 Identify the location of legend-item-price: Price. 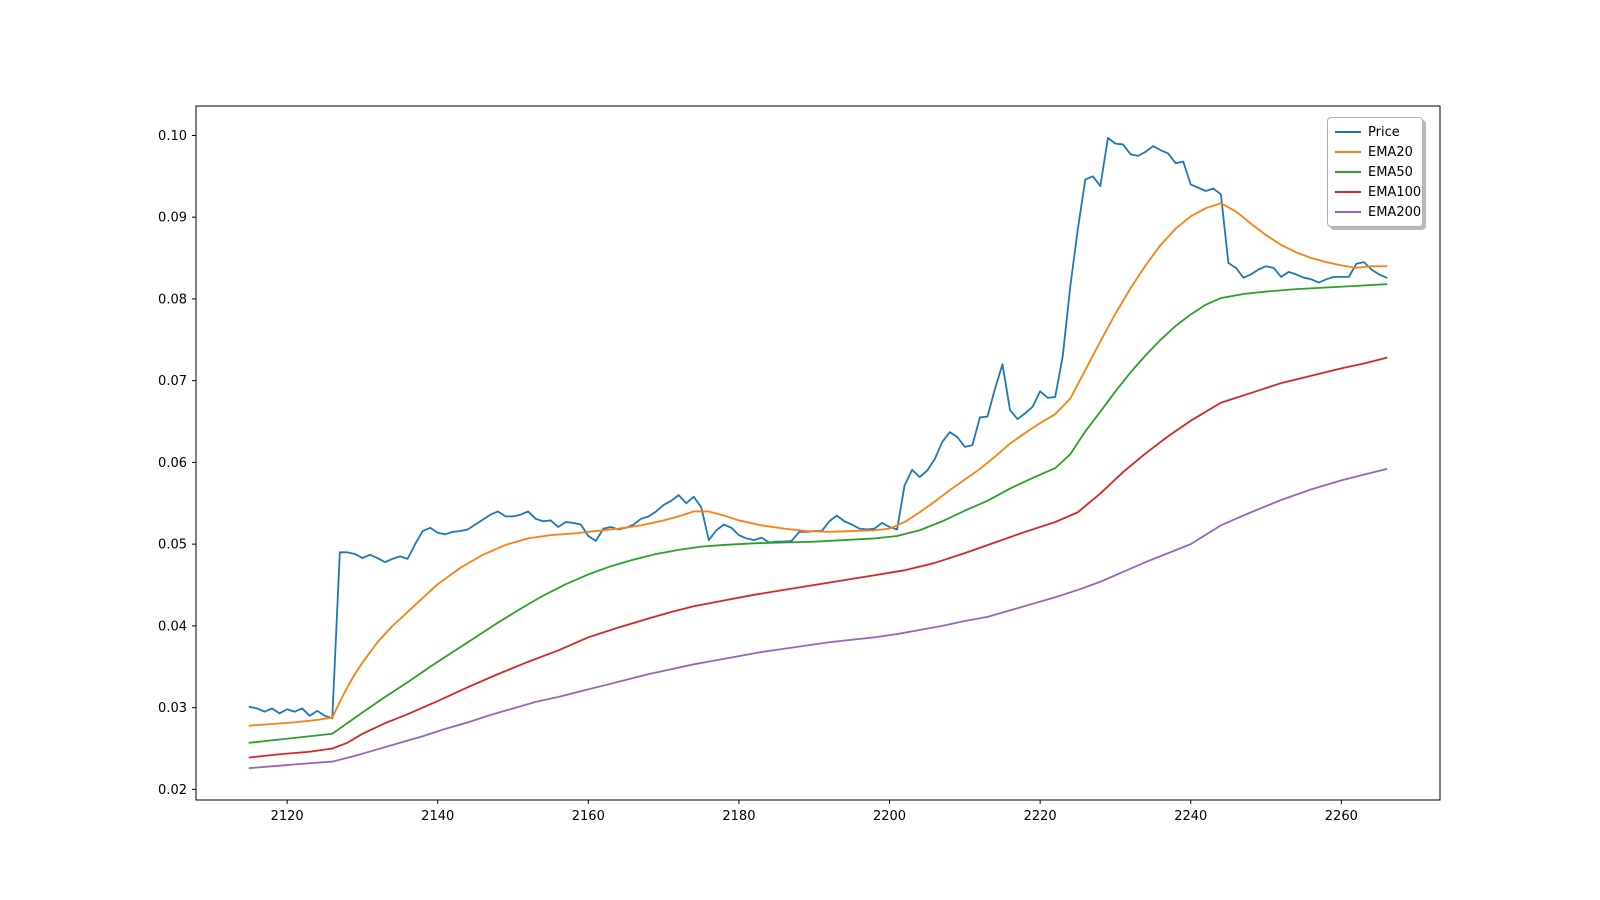
(1375, 132).